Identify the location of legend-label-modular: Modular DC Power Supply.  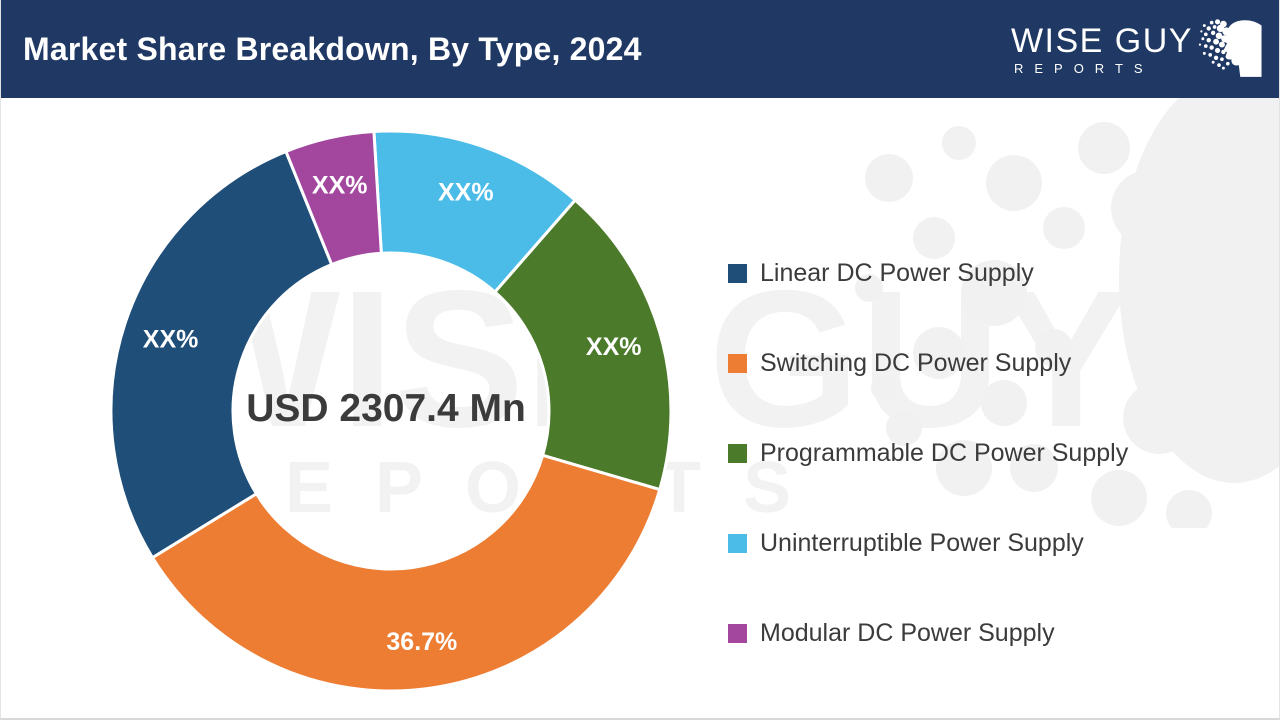
(907, 632).